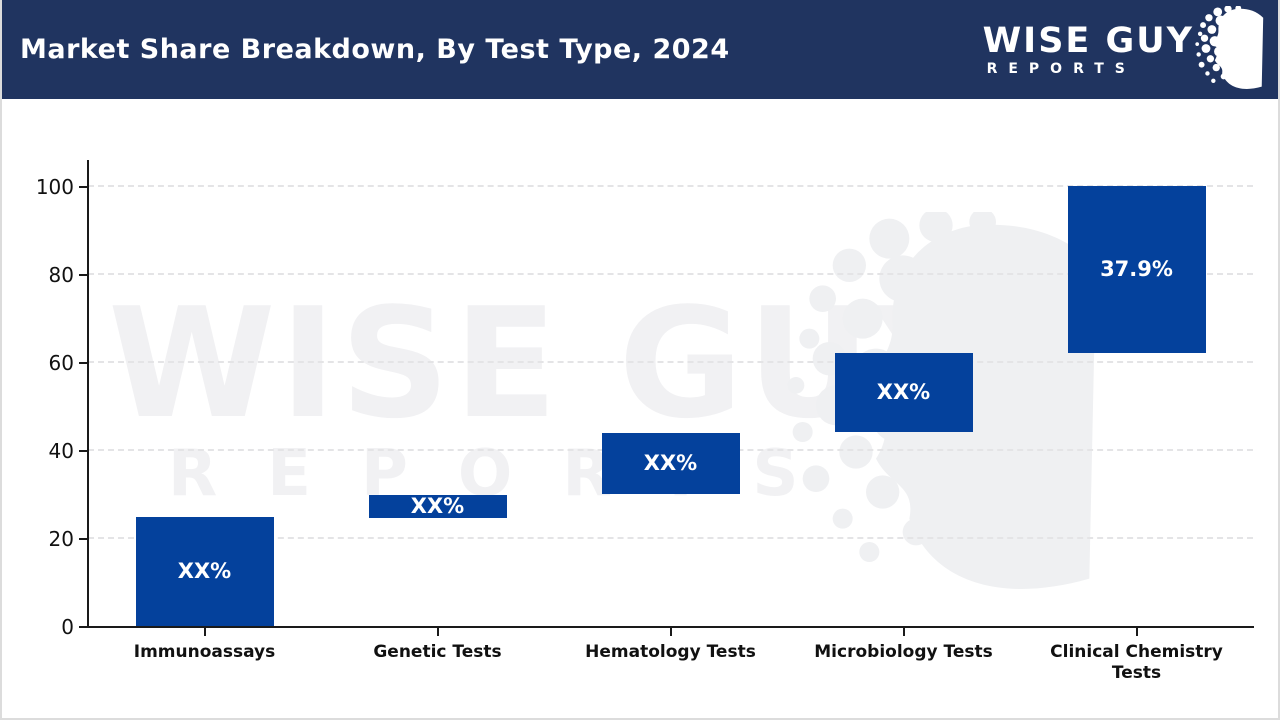 This screenshot has width=1280, height=720. Describe the element at coordinates (67, 627) in the screenshot. I see `y-tick-label-0: 0` at that location.